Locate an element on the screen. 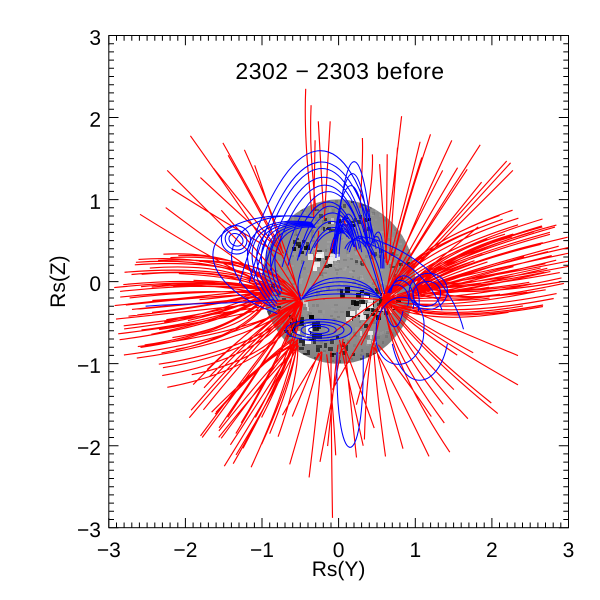  svg-text: Rs(Z) is located at coordinates (58, 281).